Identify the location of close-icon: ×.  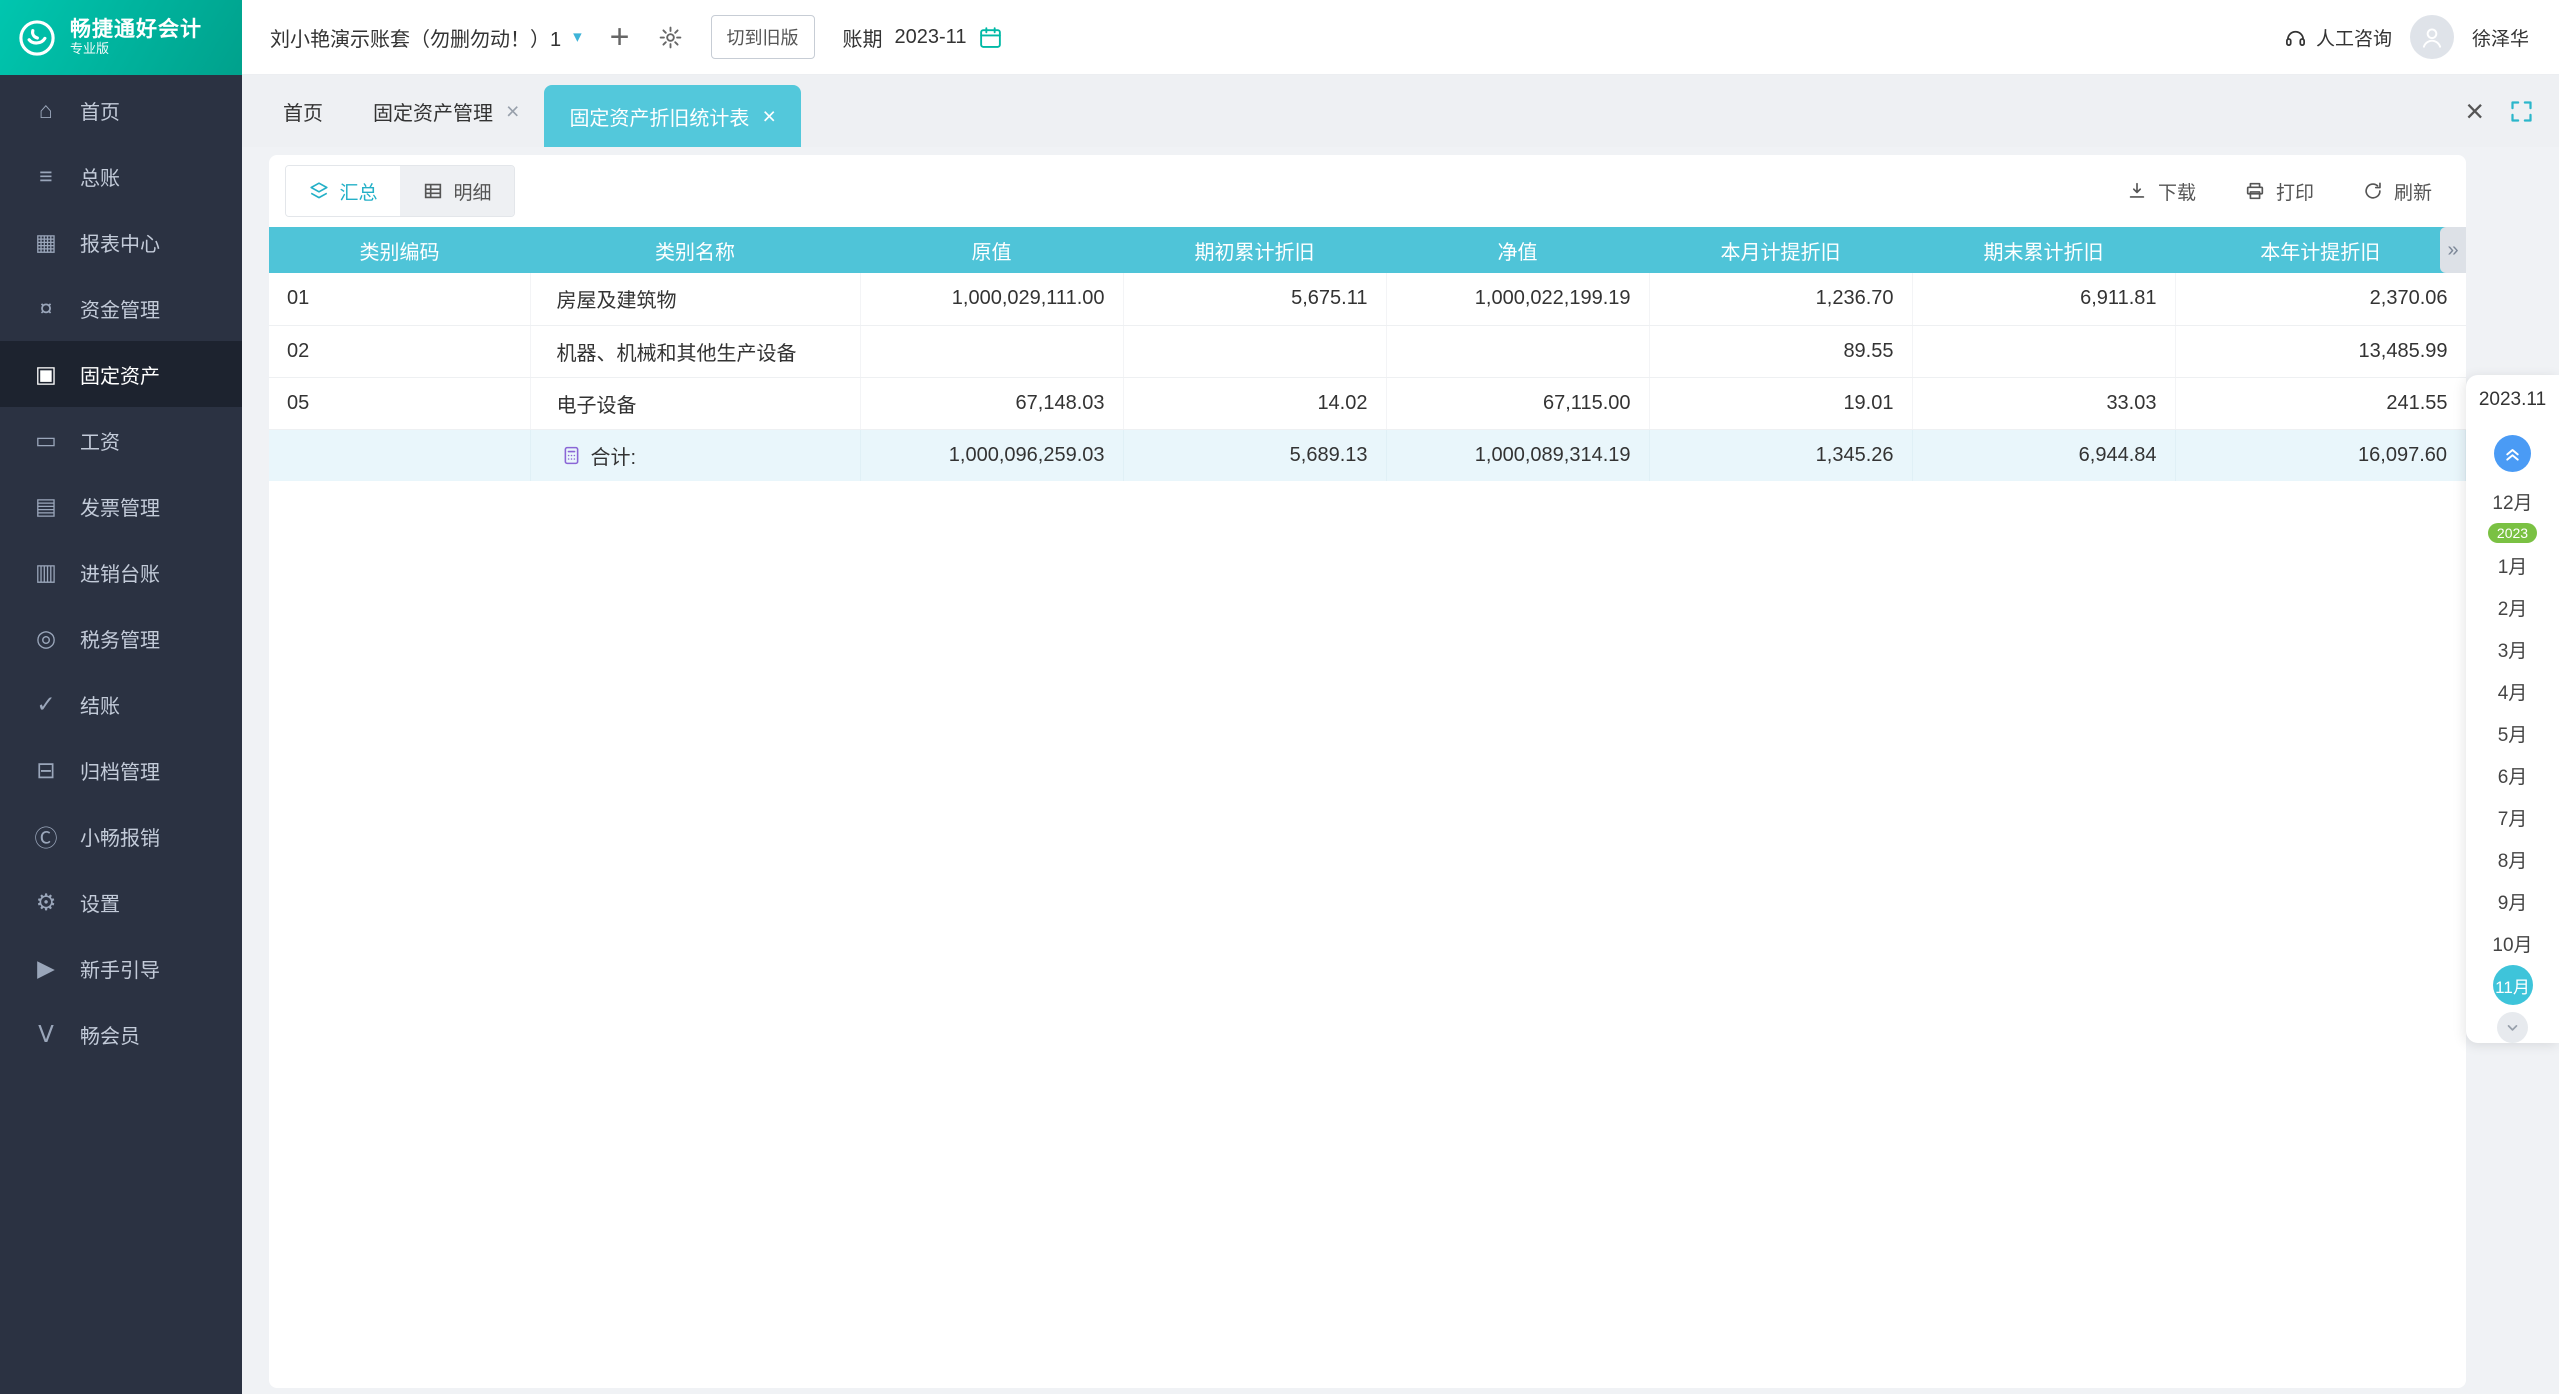
(2474, 111).